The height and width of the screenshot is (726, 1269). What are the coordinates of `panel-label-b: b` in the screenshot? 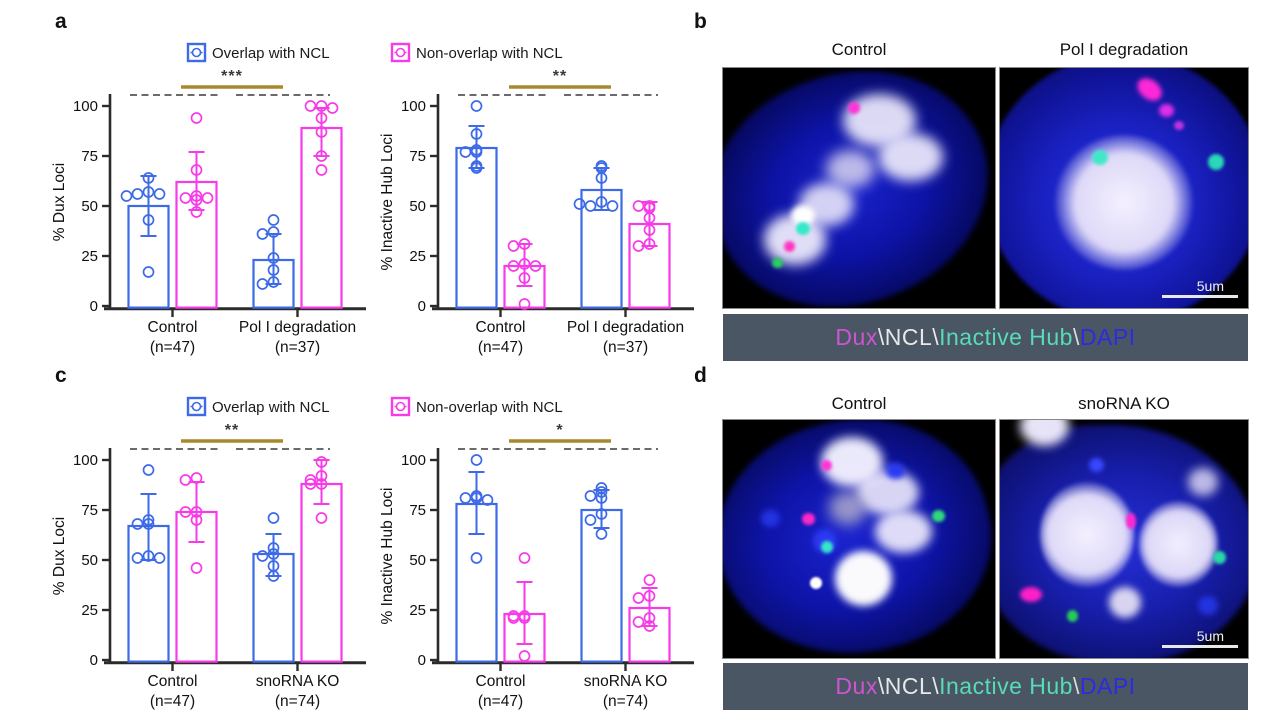 It's located at (700, 21).